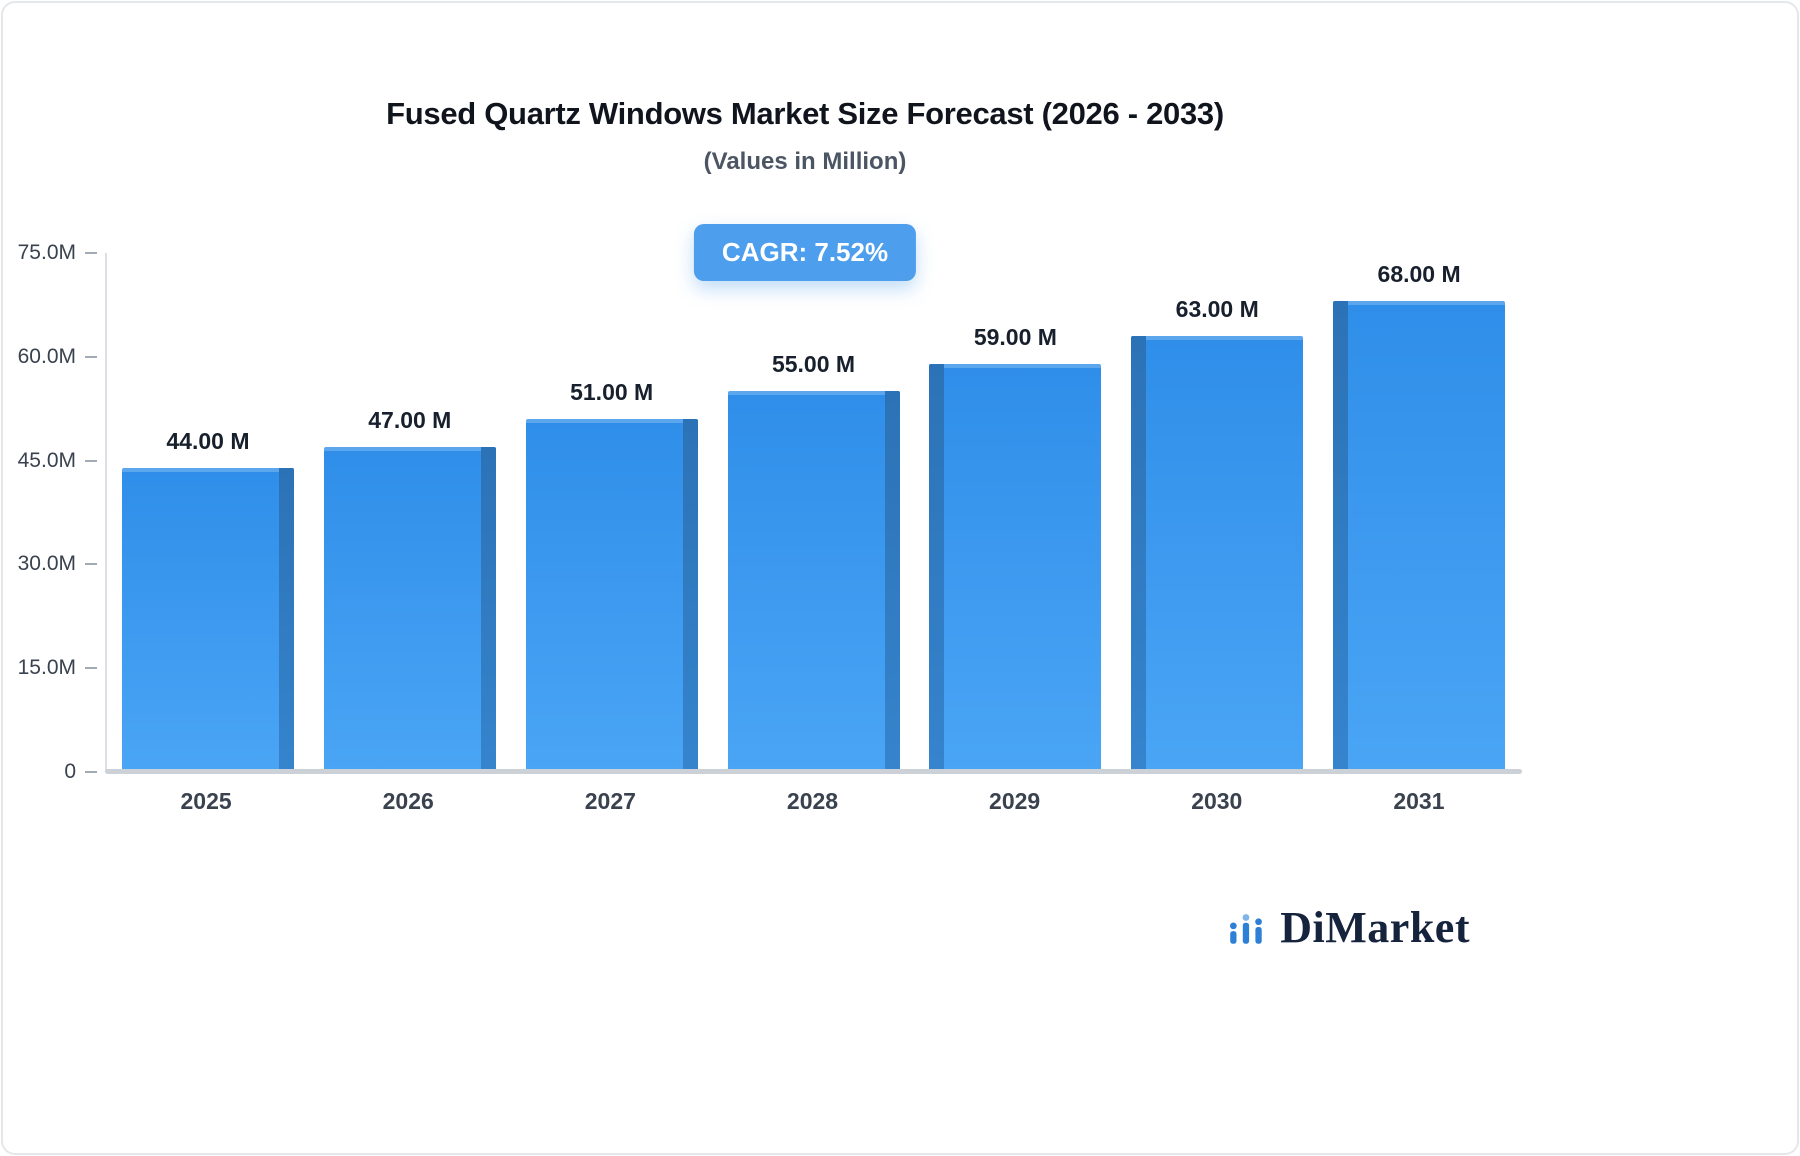 This screenshot has height=1156, width=1800. Describe the element at coordinates (813, 364) in the screenshot. I see `bar-value-label-2028: 55.00 M` at that location.